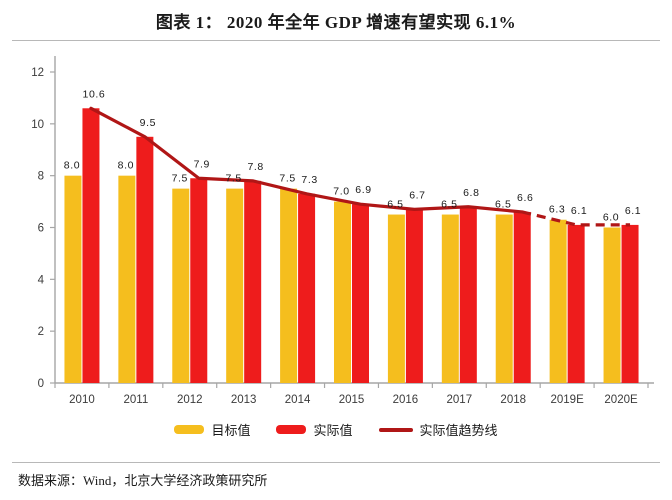  I want to click on value-label-actual: 6.8, so click(471, 193).